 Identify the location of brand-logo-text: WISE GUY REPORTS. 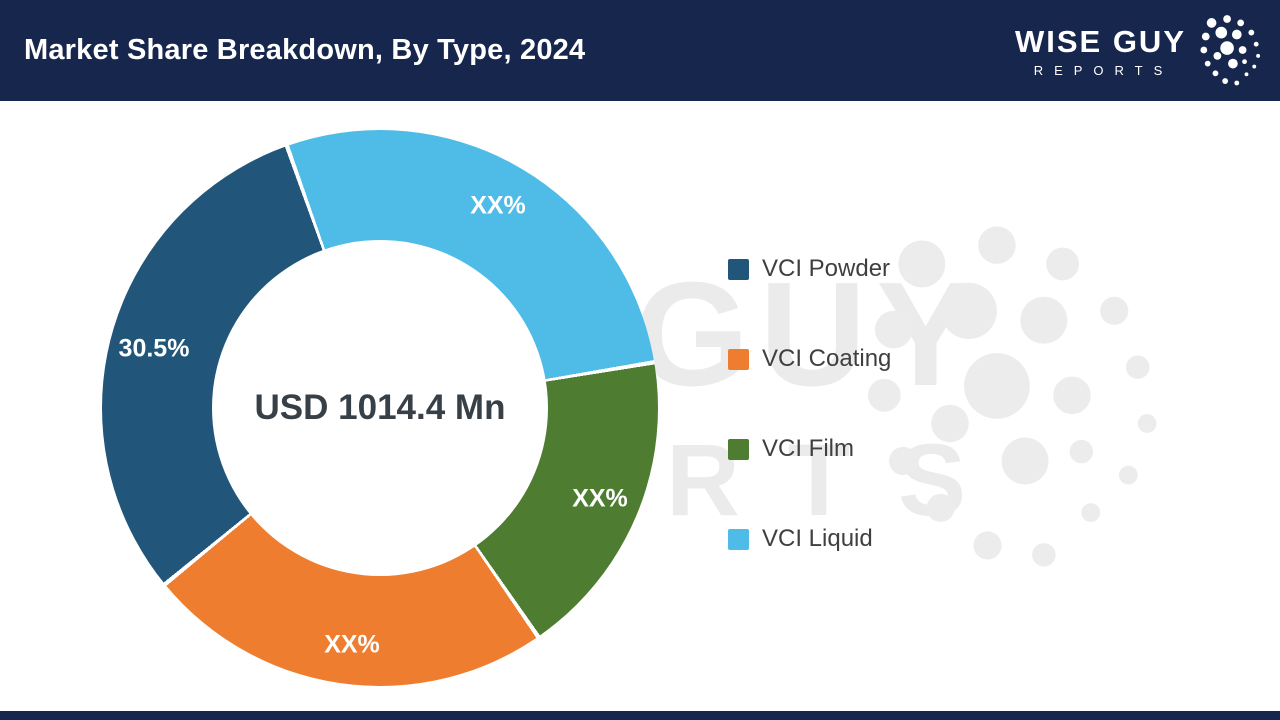
(1100, 51).